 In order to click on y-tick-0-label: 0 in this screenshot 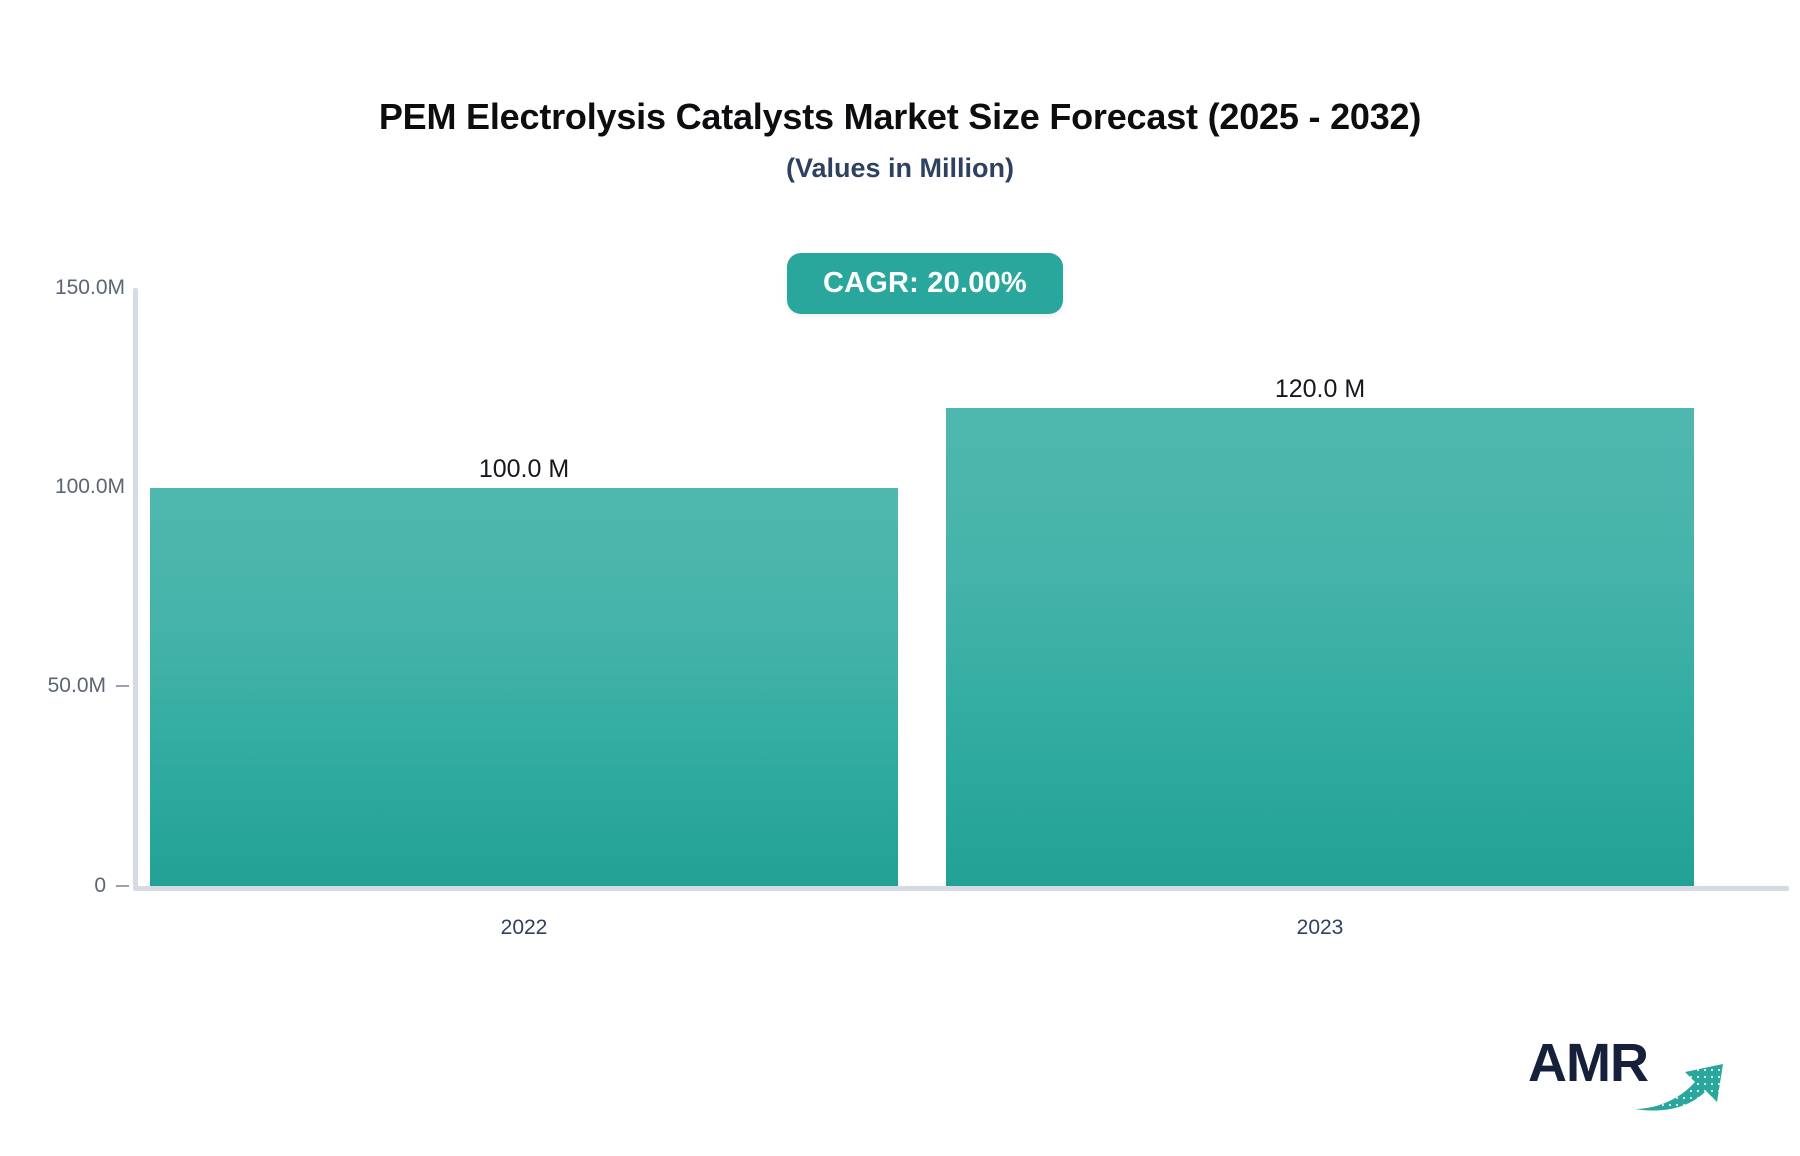, I will do `click(100, 885)`.